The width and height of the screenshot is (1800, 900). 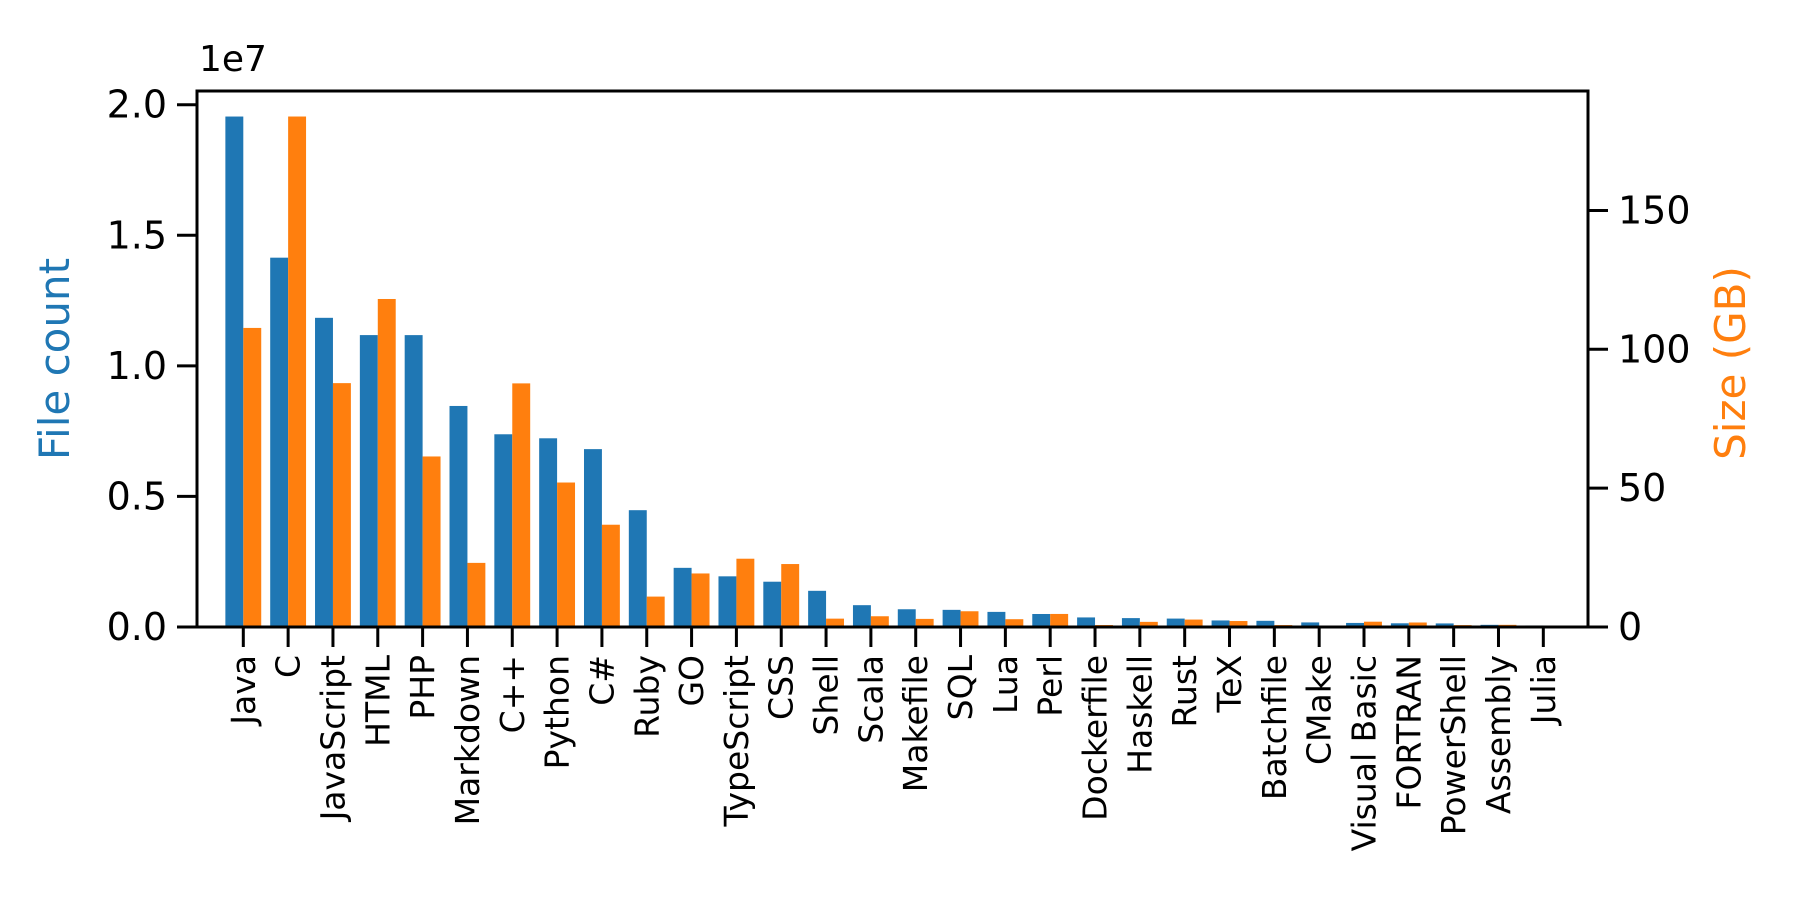 I want to click on bar-size-gb-lua, so click(x=1014, y=623).